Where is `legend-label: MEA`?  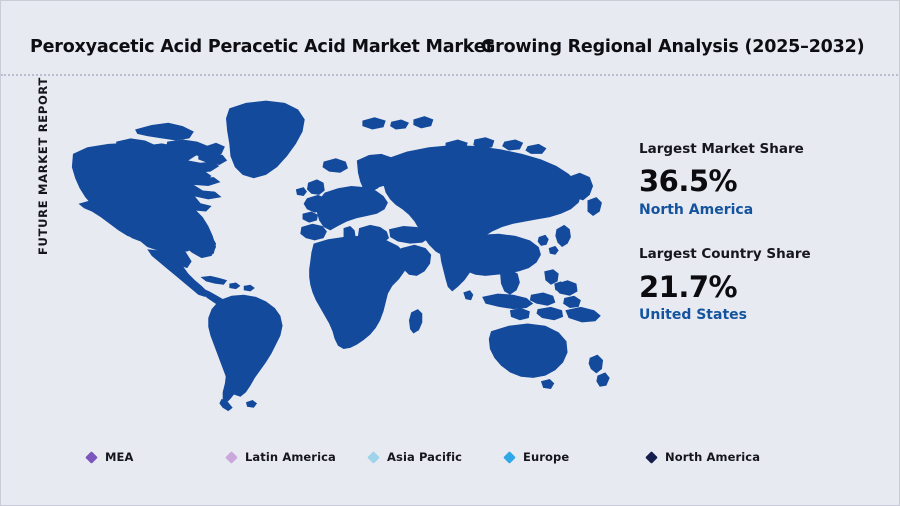
legend-label: MEA is located at coordinates (119, 457).